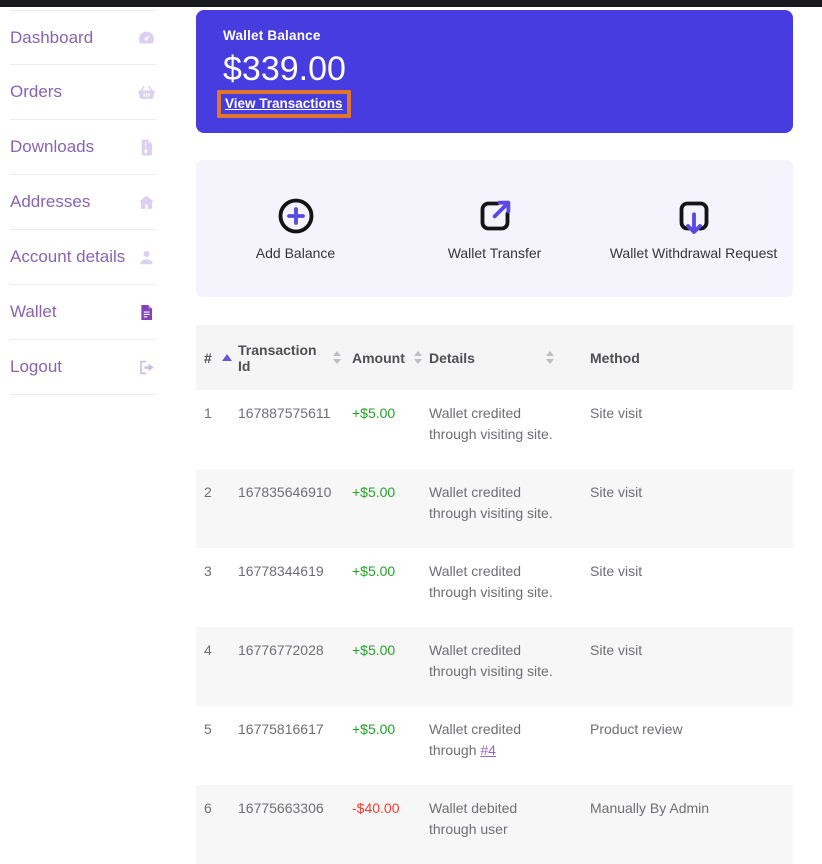 This screenshot has width=822, height=864. Describe the element at coordinates (226, 357) in the screenshot. I see `sort-ascending-icon` at that location.